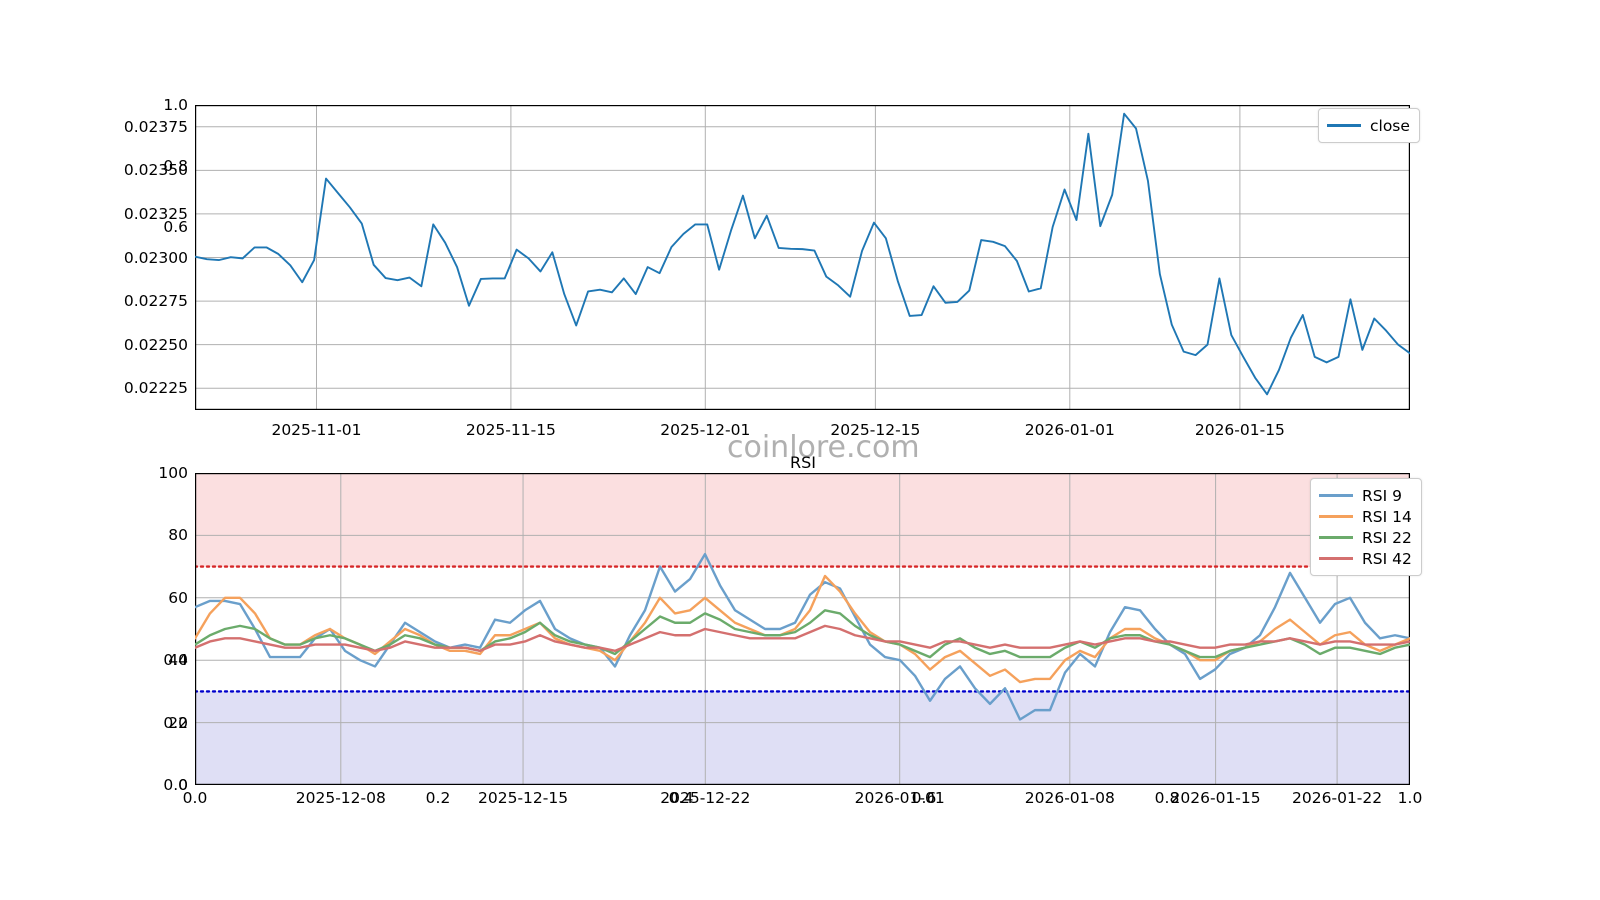 The width and height of the screenshot is (1600, 900). Describe the element at coordinates (340, 798) in the screenshot. I see `rsi-x-tick-2025-12-08: 2025-12-08` at that location.